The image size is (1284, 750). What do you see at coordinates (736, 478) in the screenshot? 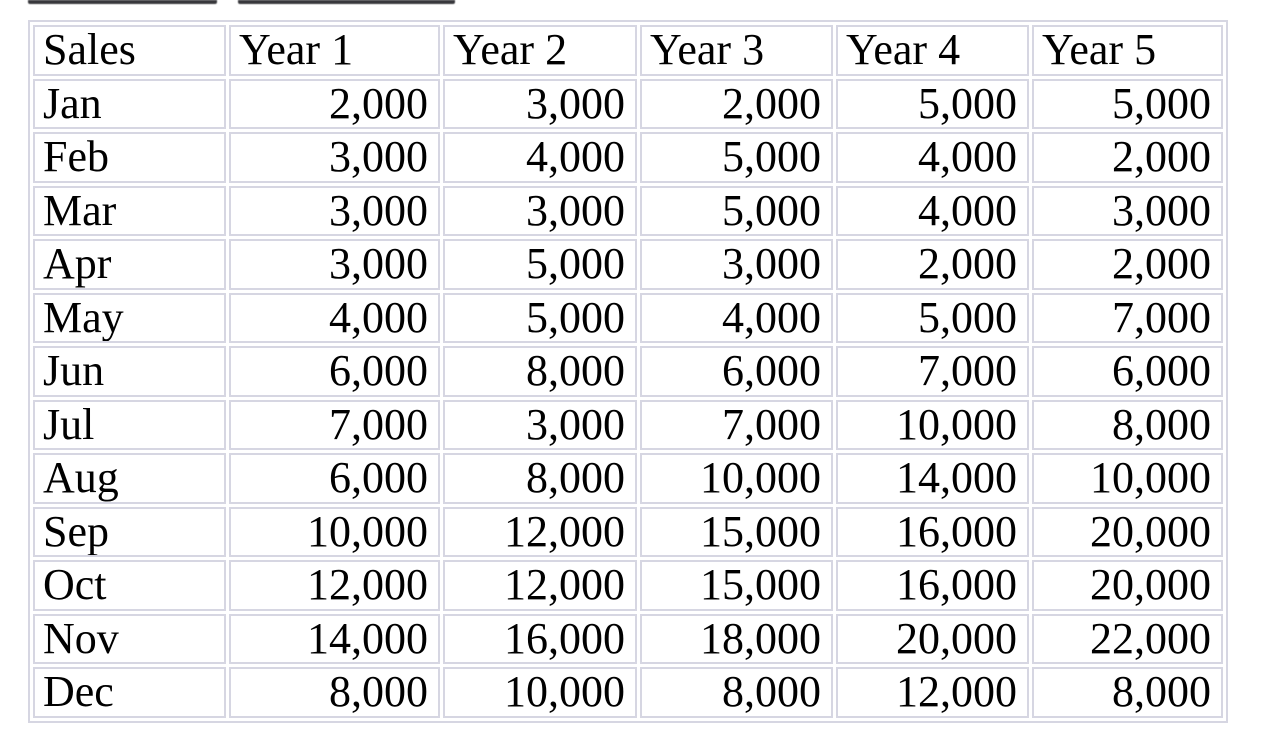
I see `value-cell-aug-year3: 10,000` at bounding box center [736, 478].